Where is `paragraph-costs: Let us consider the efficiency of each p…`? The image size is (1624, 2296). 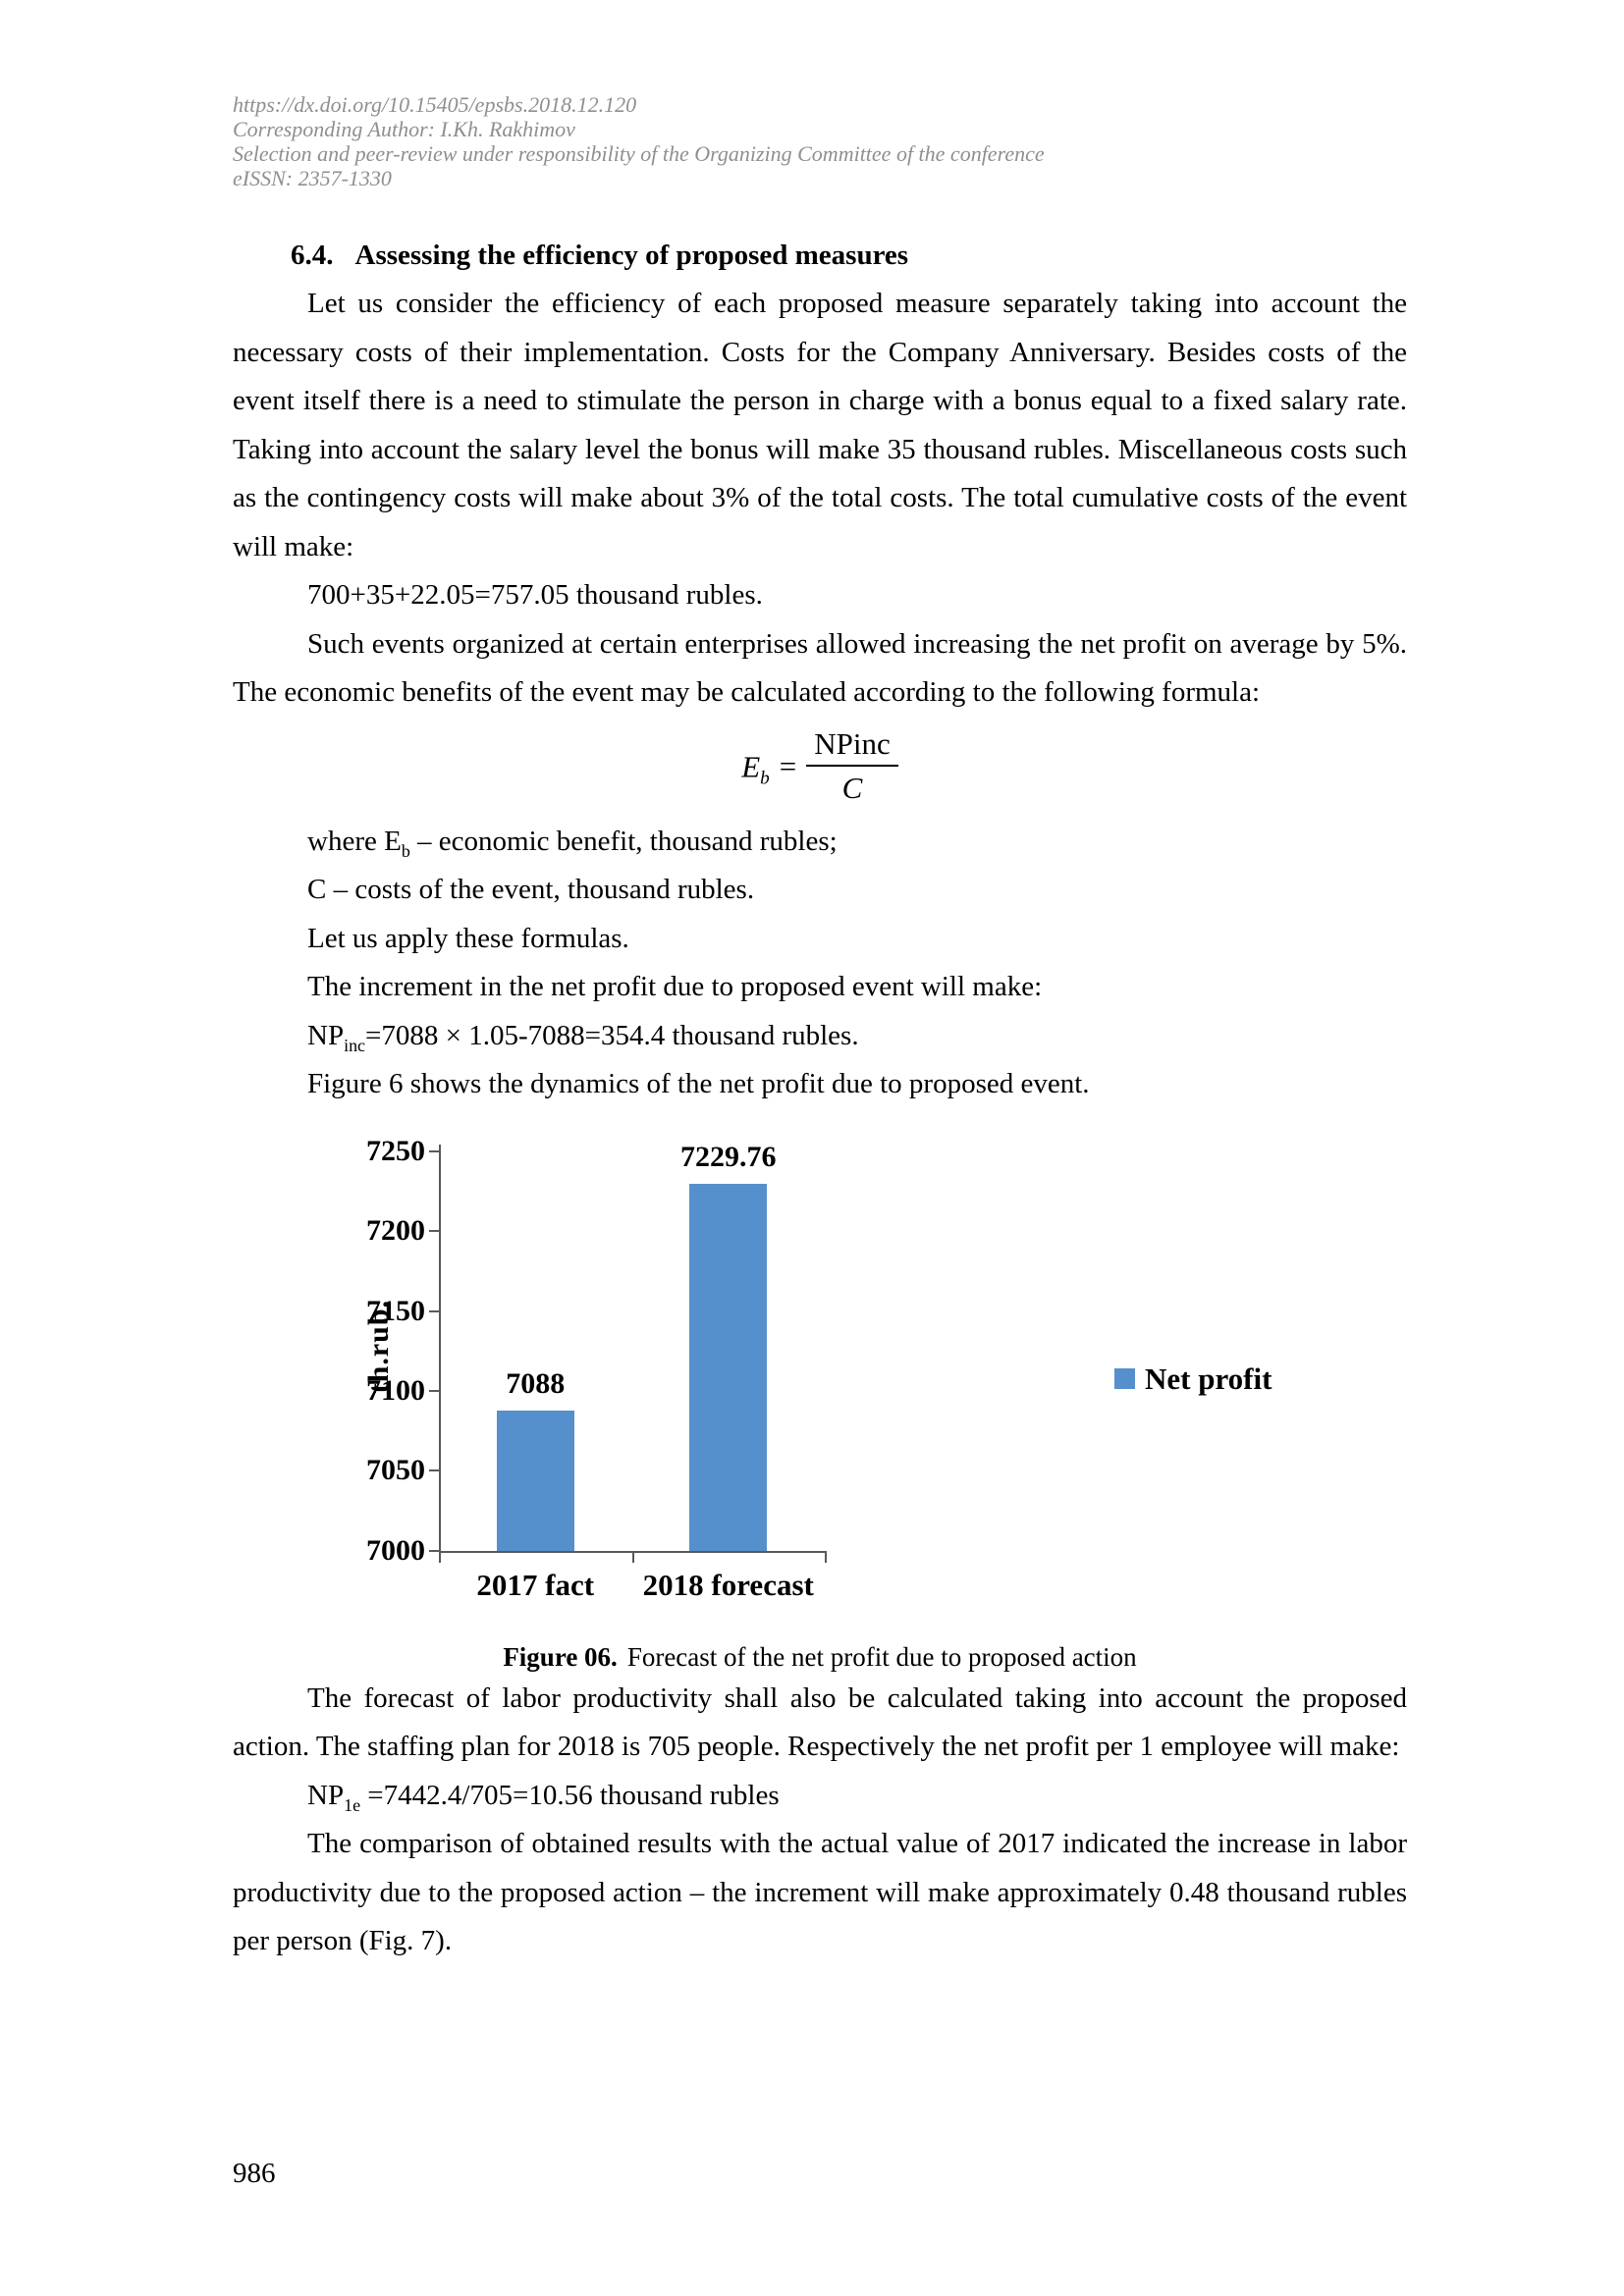
paragraph-costs: Let us consider the efficiency of each p… is located at coordinates (820, 425).